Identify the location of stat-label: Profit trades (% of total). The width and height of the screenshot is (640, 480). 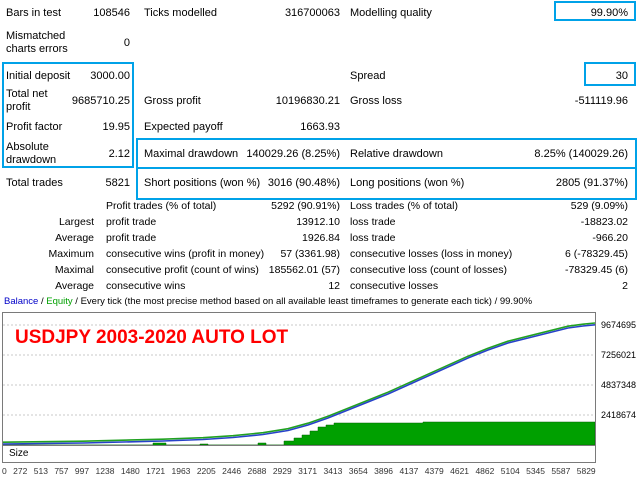
(161, 206).